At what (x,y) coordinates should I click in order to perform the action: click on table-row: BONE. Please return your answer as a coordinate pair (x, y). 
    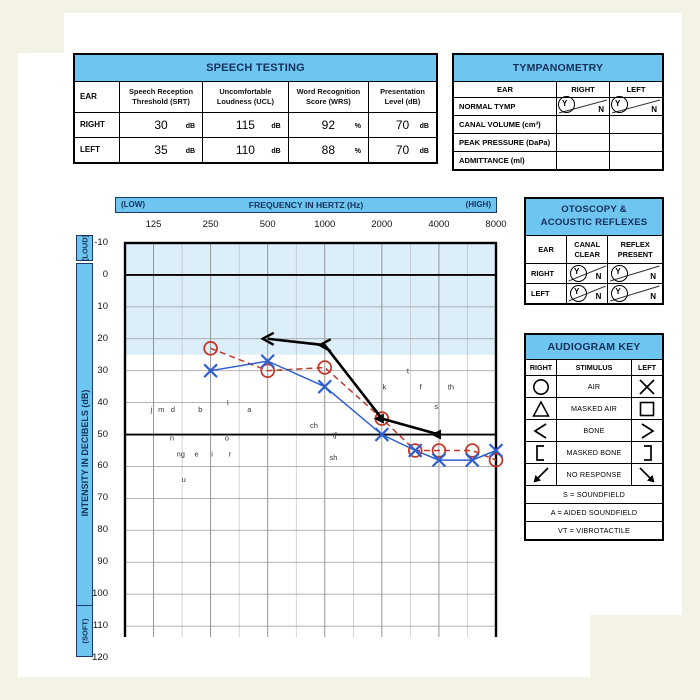
    Looking at the image, I should click on (594, 430).